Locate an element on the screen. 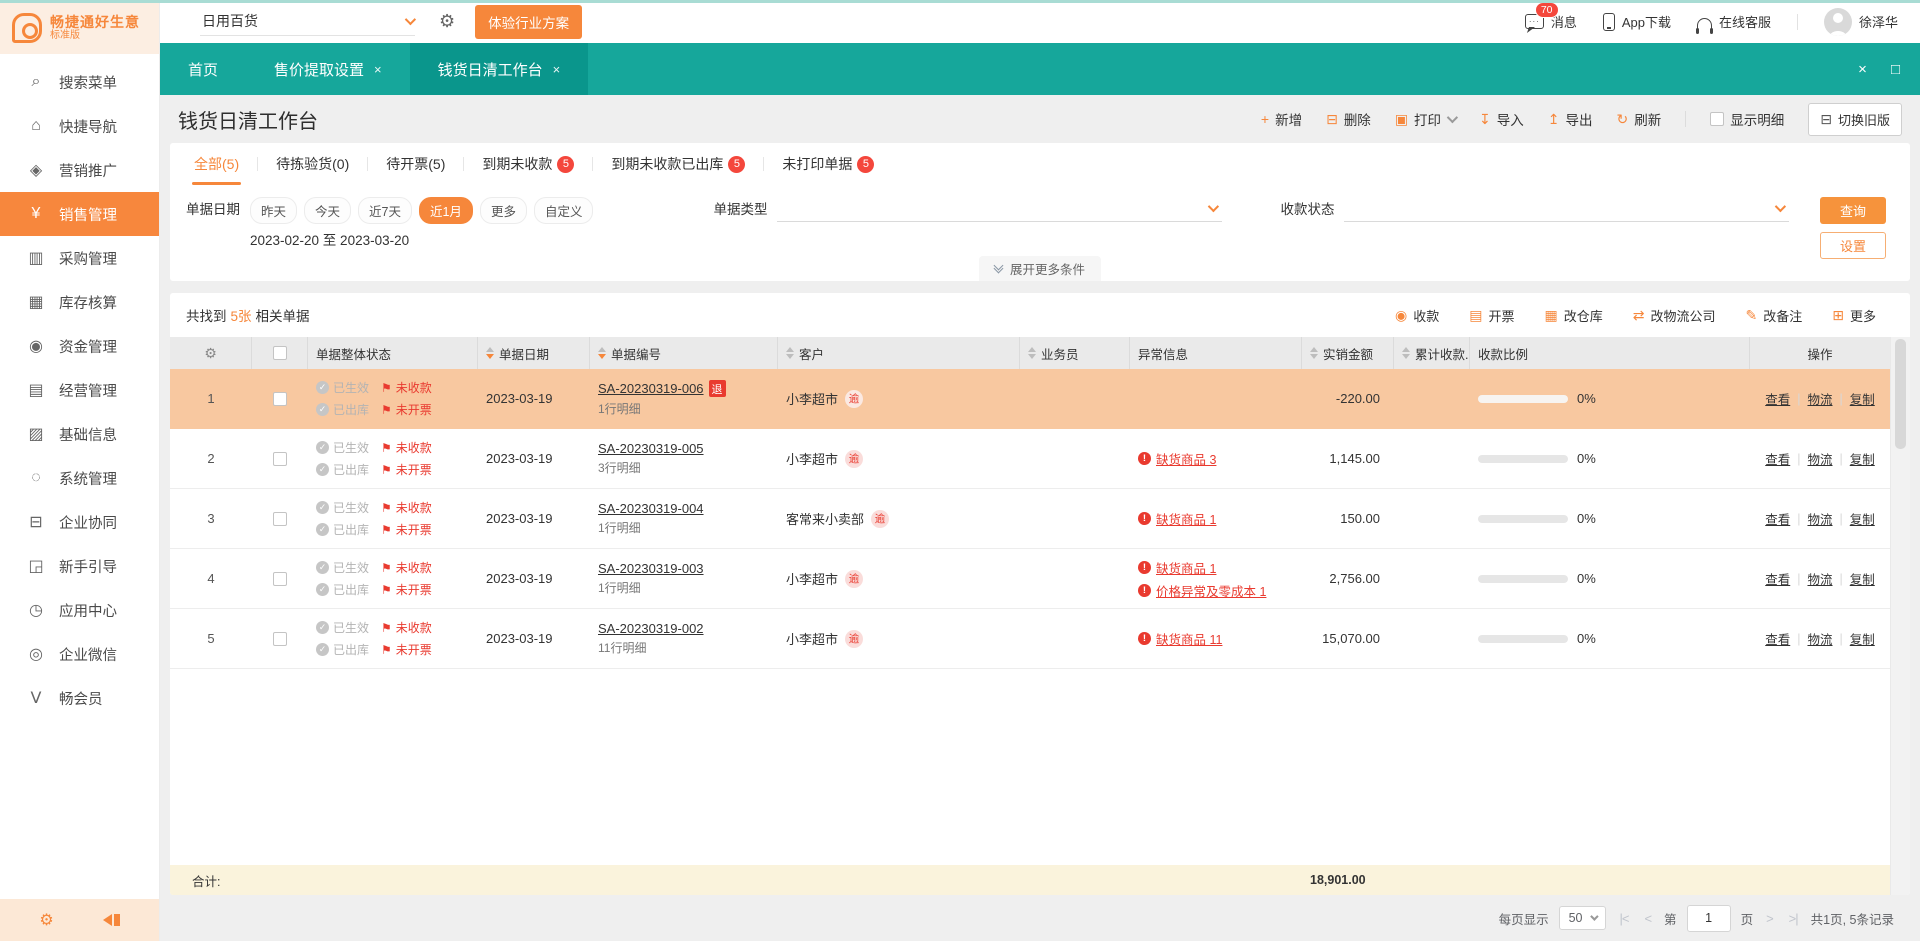 This screenshot has width=1920, height=941. filter-settings-button: 设置 is located at coordinates (1853, 245).